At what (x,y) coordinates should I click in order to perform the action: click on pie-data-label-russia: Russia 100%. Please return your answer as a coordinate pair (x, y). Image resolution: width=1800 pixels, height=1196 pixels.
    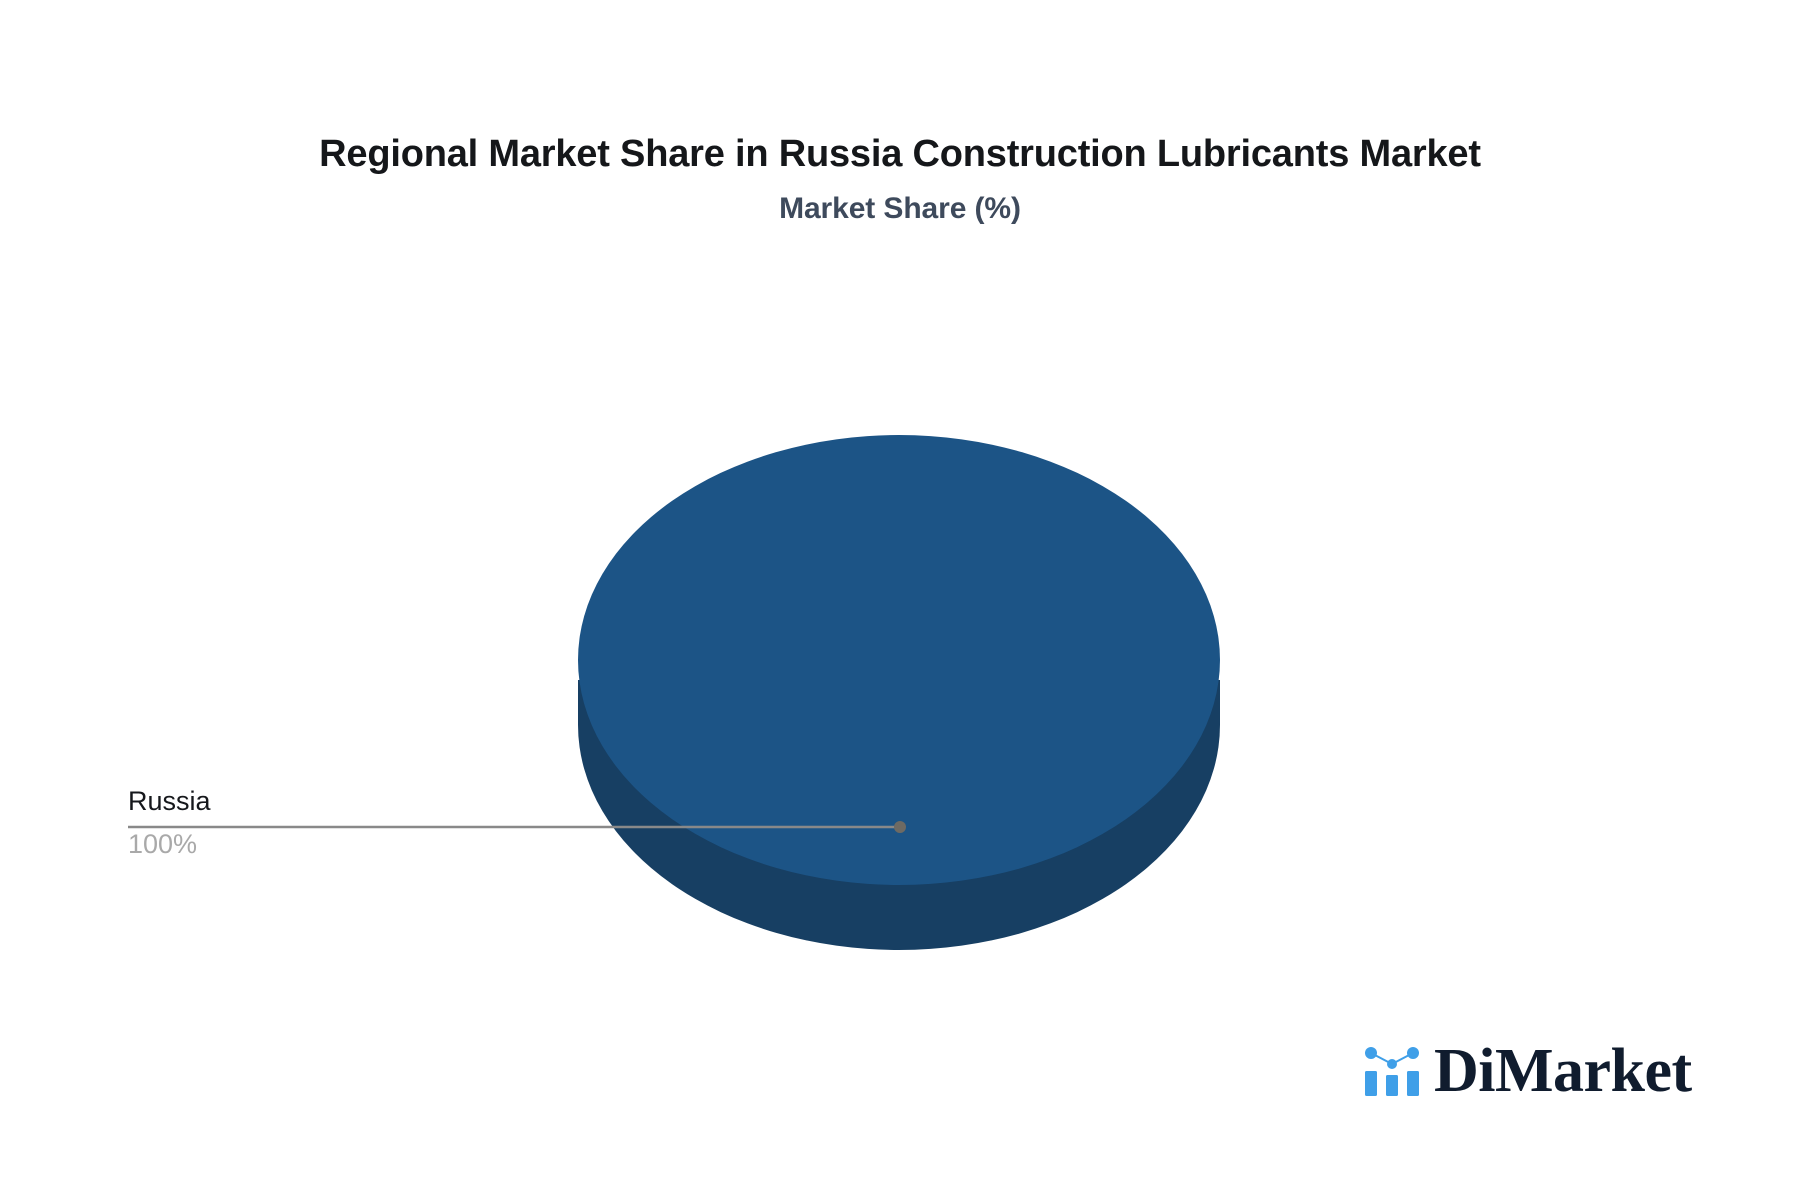
    Looking at the image, I should click on (288, 822).